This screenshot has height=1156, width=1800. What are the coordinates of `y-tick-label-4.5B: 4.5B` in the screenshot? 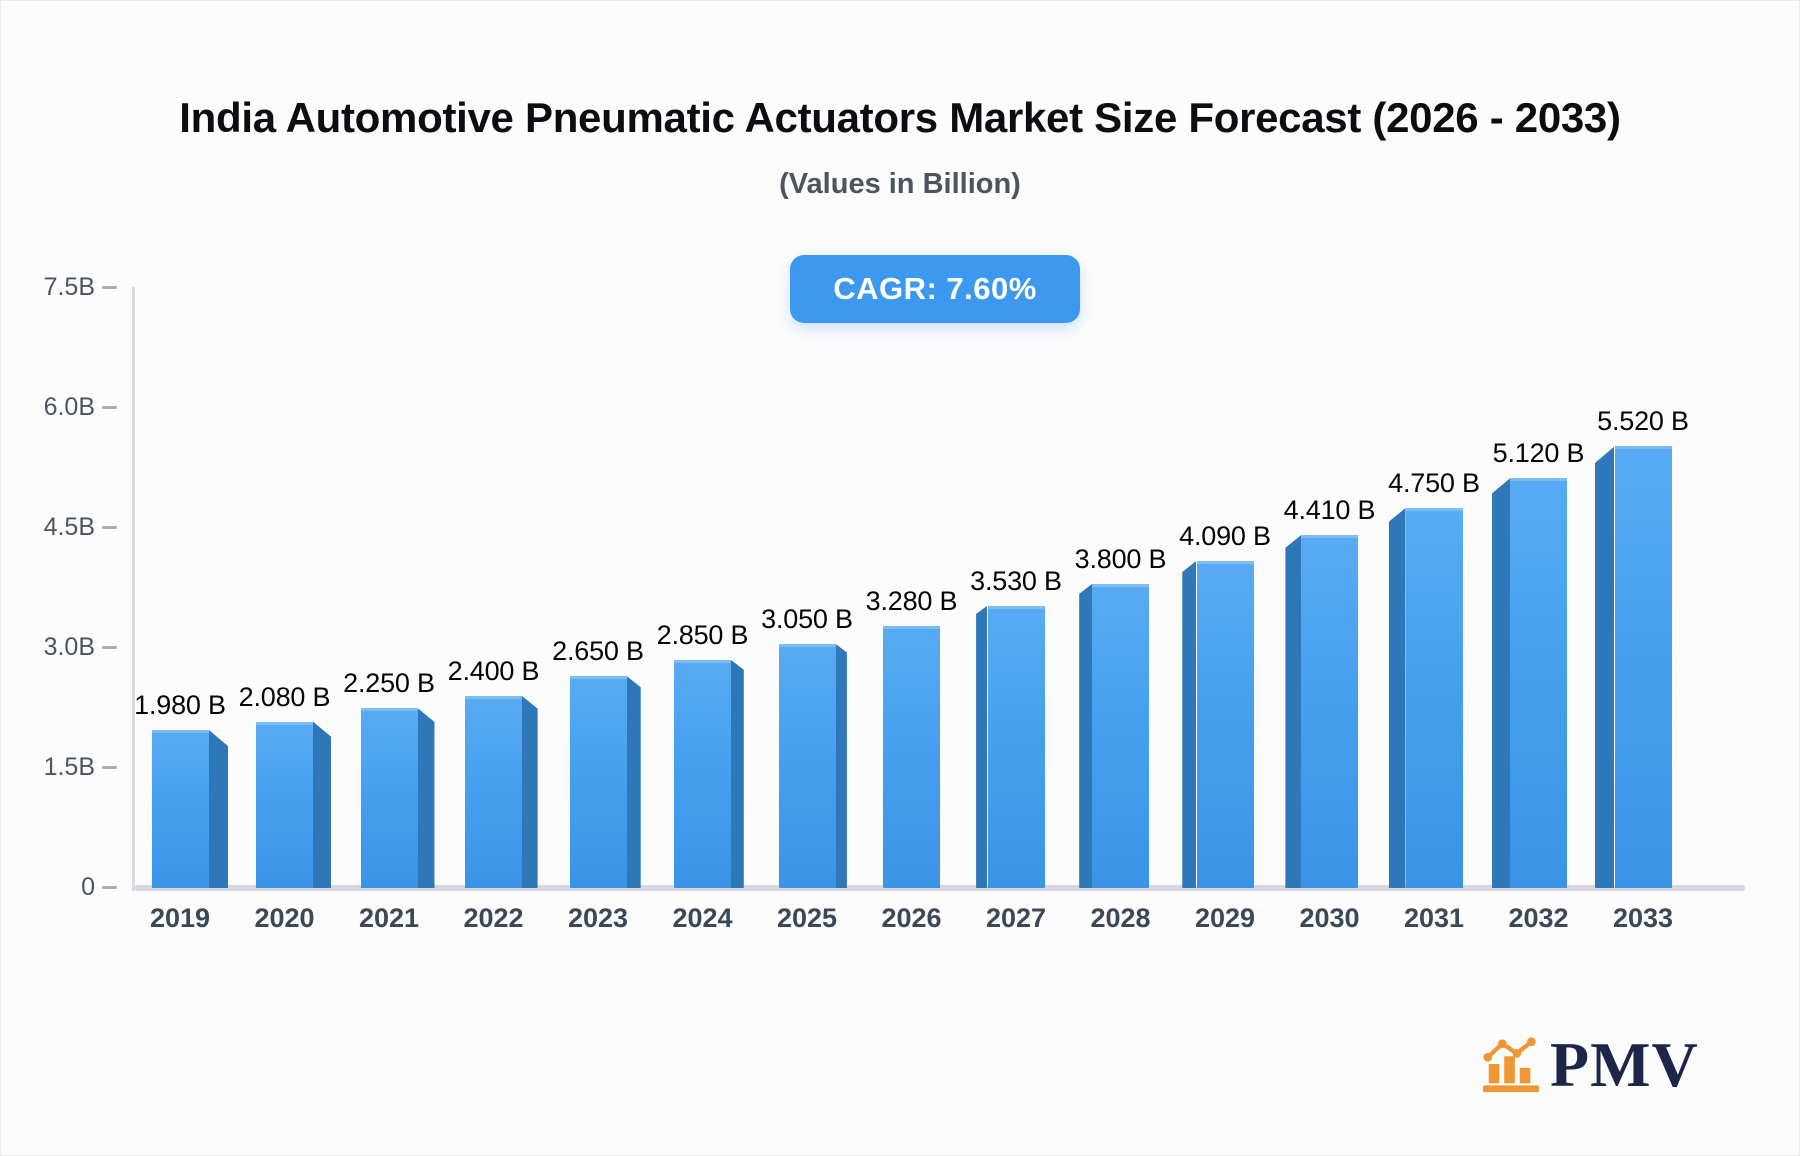 It's located at (69, 527).